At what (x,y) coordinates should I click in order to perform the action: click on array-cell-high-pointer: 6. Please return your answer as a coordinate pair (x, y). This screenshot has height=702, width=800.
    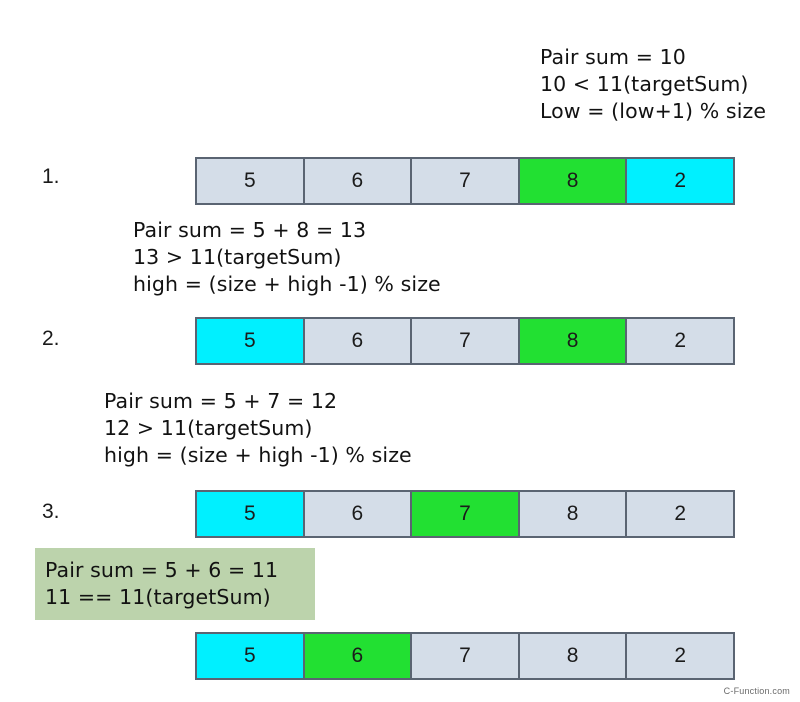
    Looking at the image, I should click on (358, 656).